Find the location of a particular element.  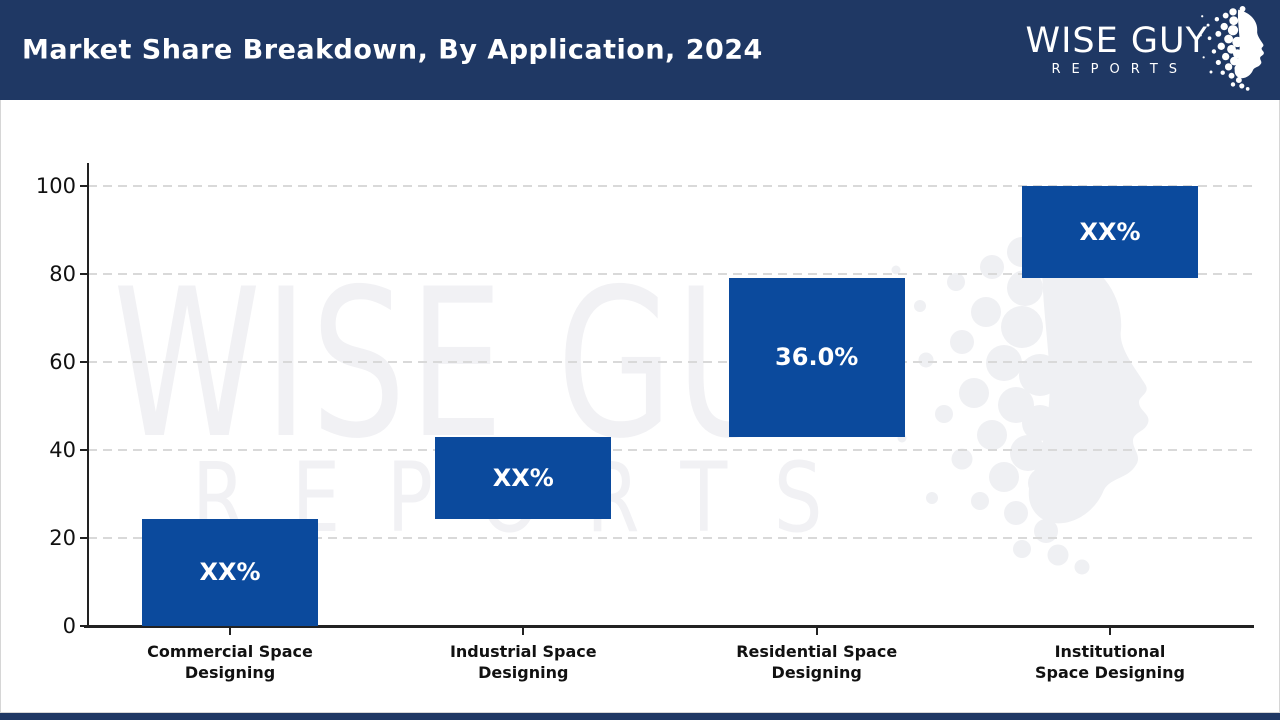

wiseguy-logo-reports: REPORTS is located at coordinates (1120, 69).